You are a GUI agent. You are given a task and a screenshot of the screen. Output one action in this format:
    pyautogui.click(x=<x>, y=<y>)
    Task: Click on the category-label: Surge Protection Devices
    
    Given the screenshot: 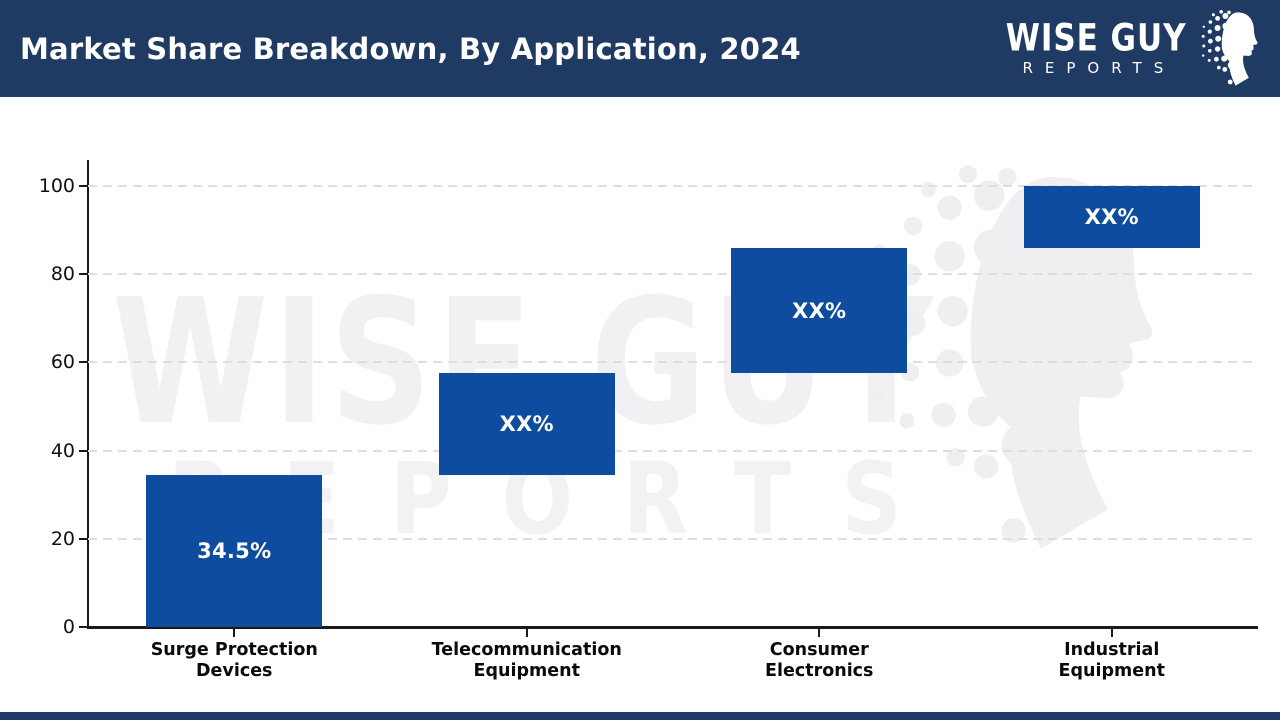 What is the action you would take?
    pyautogui.click(x=234, y=660)
    